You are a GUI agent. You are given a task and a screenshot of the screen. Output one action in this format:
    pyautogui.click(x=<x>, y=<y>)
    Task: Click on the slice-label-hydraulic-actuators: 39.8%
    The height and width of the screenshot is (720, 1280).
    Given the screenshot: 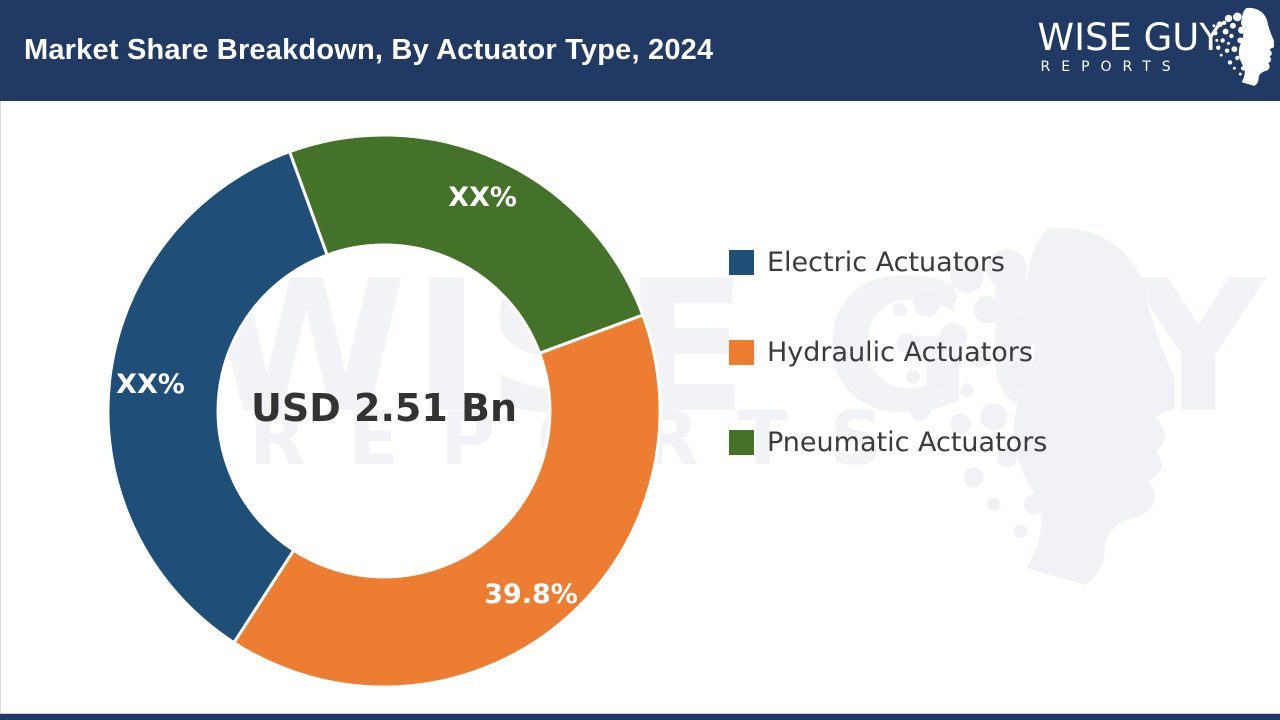 What is the action you would take?
    pyautogui.click(x=531, y=594)
    